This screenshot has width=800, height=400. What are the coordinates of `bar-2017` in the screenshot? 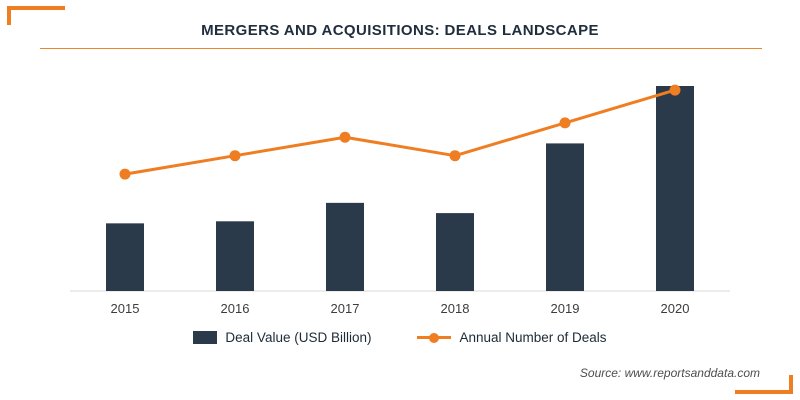 It's located at (345, 246).